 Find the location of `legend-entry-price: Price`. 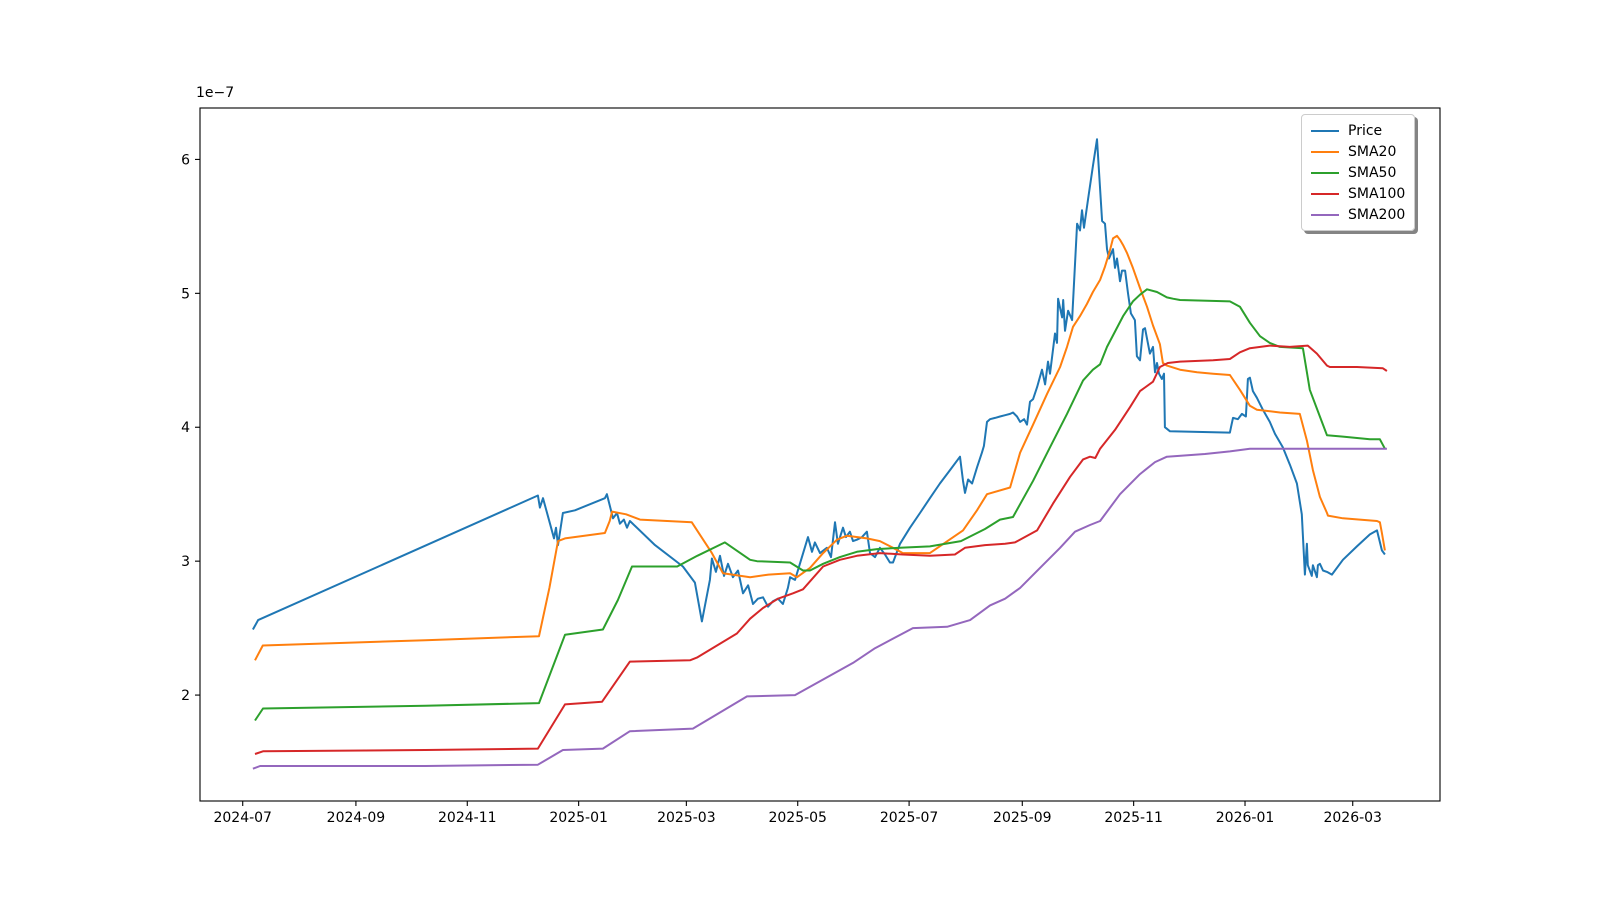

legend-entry-price: Price is located at coordinates (1358, 130).